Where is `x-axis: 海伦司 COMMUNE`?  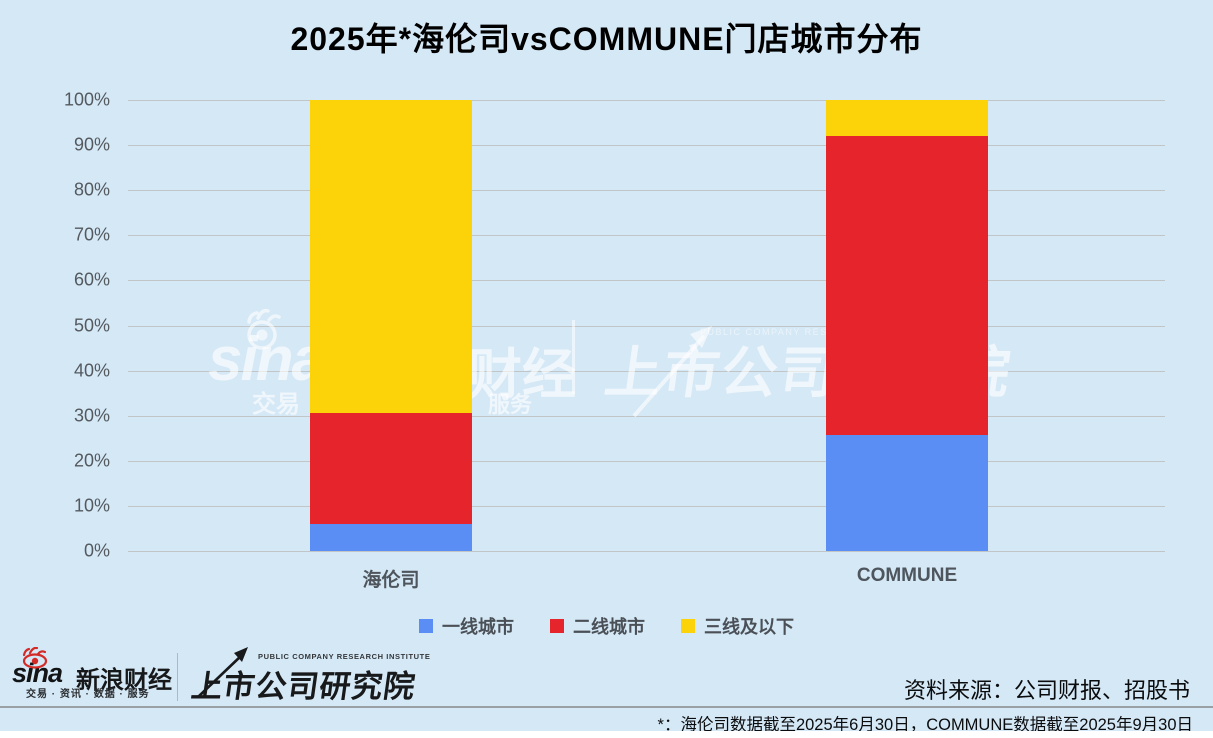
x-axis: 海伦司 COMMUNE is located at coordinates (646, 578).